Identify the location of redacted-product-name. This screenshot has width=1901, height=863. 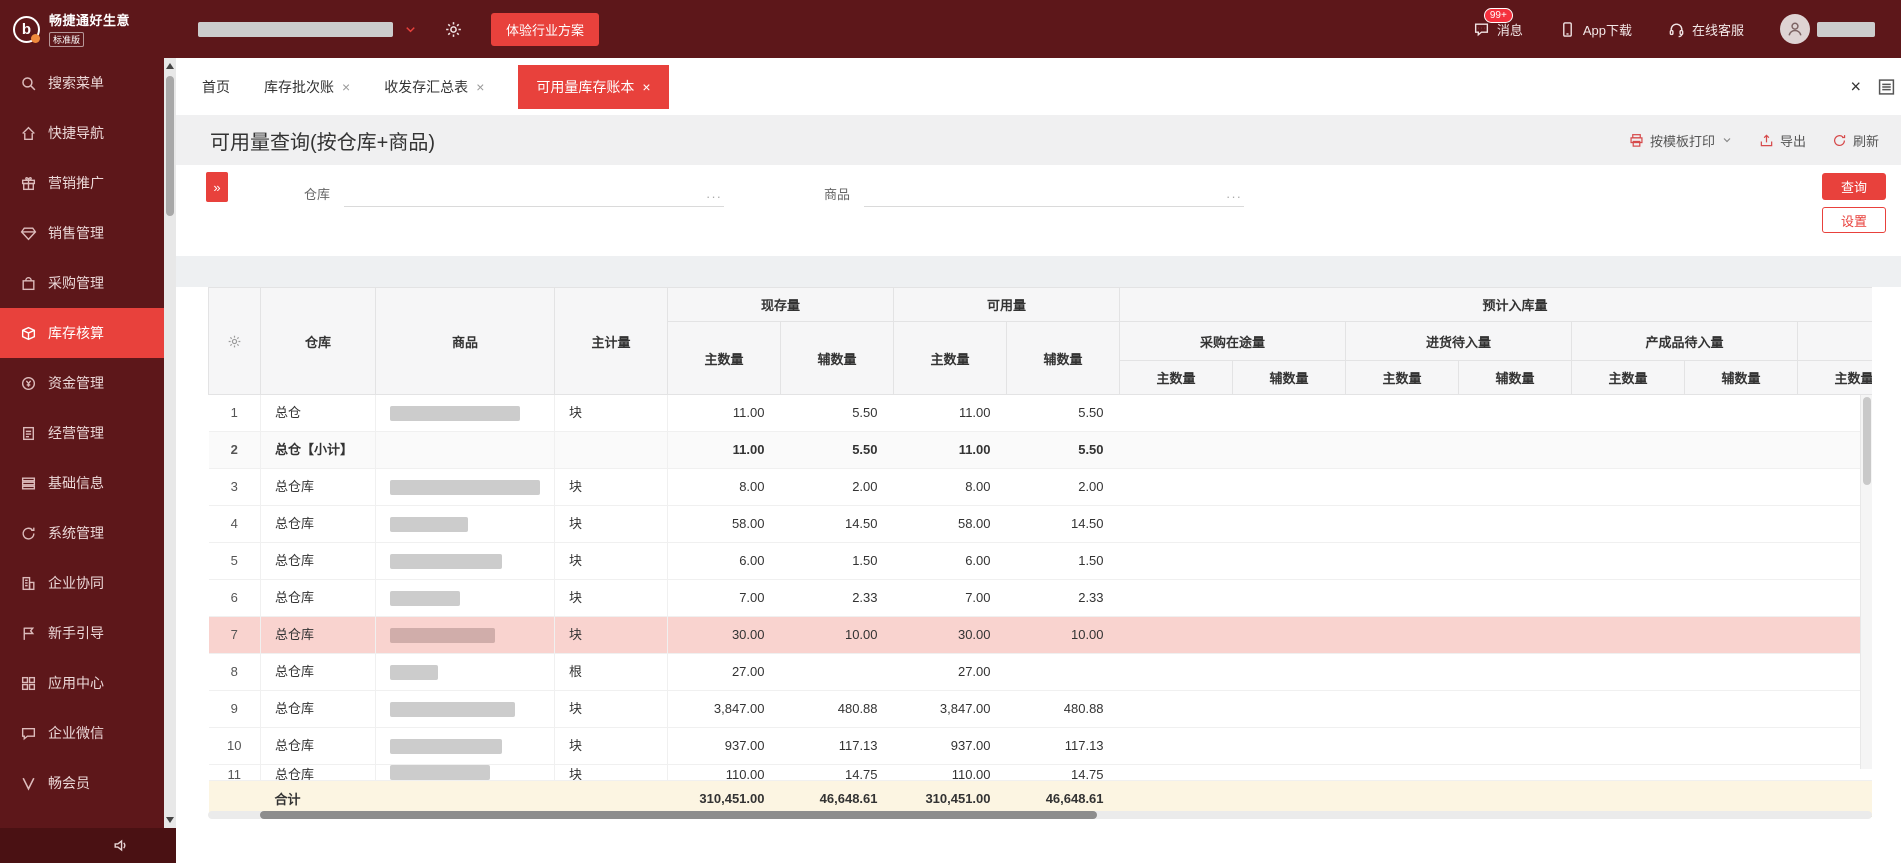
(465, 487).